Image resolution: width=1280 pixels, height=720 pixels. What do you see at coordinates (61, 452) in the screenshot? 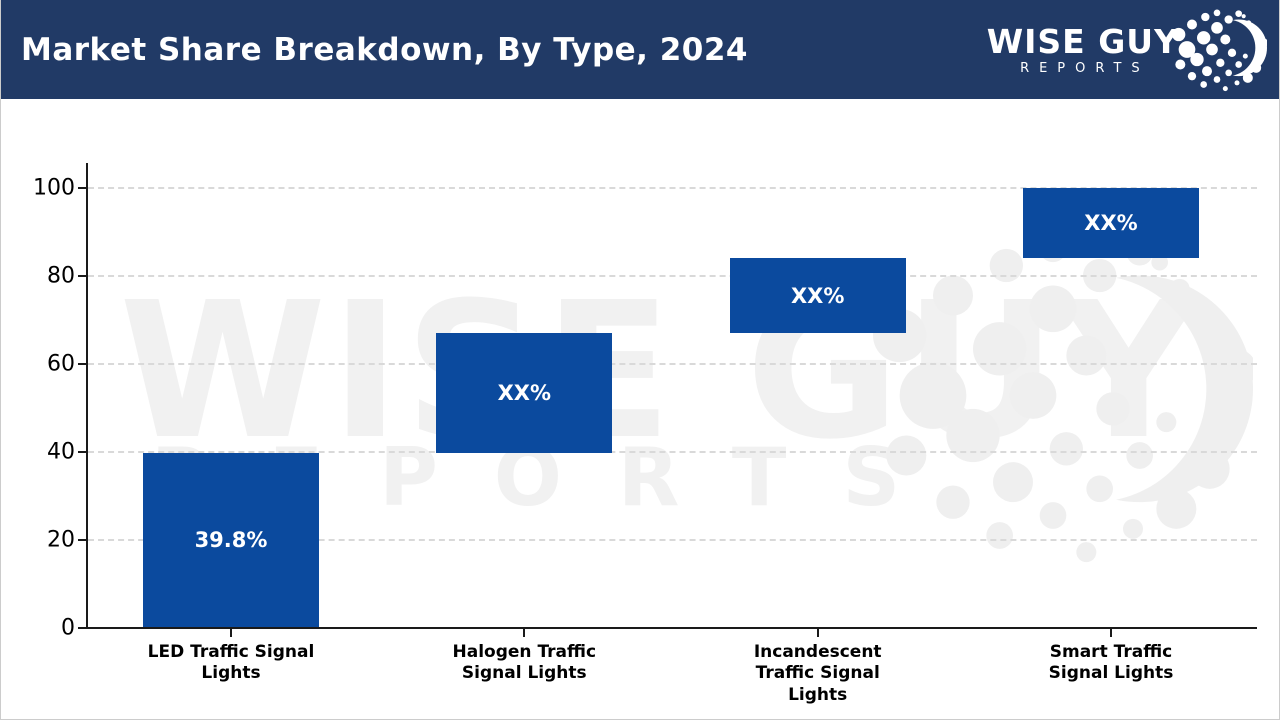
I see `y-tick-label-40: 40` at bounding box center [61, 452].